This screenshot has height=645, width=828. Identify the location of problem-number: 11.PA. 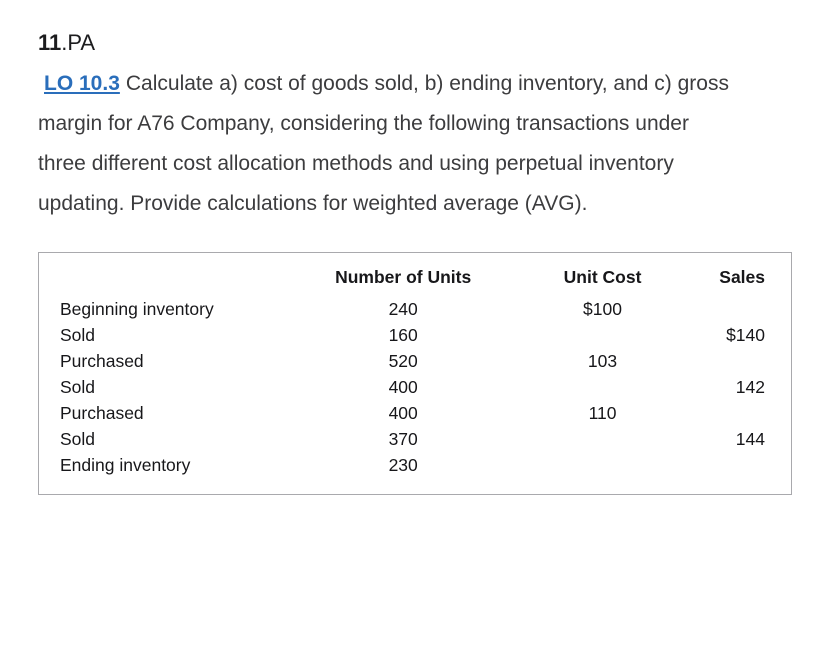
(414, 43).